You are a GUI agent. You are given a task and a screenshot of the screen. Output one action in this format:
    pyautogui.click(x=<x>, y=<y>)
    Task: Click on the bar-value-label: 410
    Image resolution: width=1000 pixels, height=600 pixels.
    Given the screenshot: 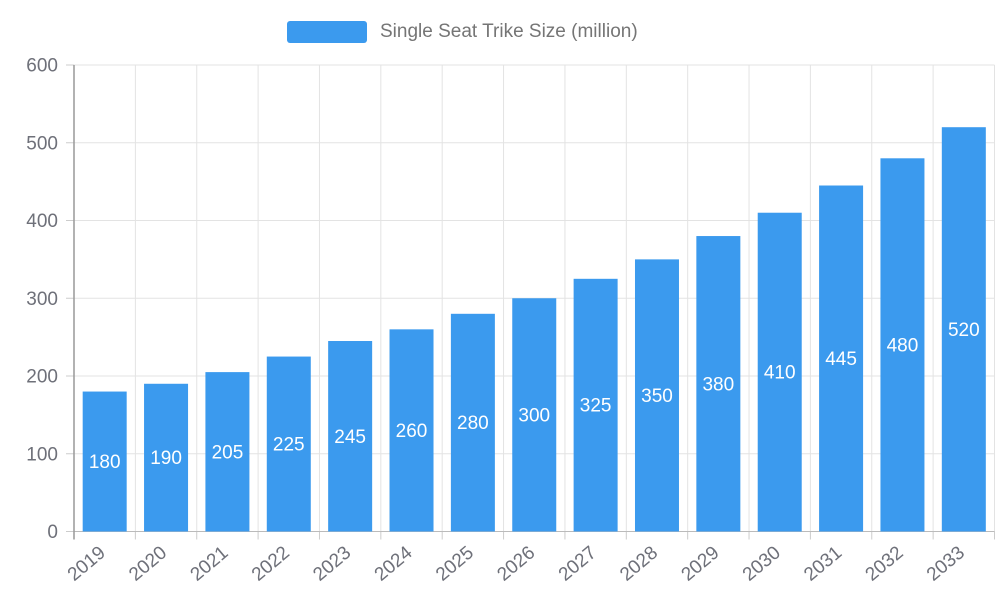 What is the action you would take?
    pyautogui.click(x=780, y=373)
    